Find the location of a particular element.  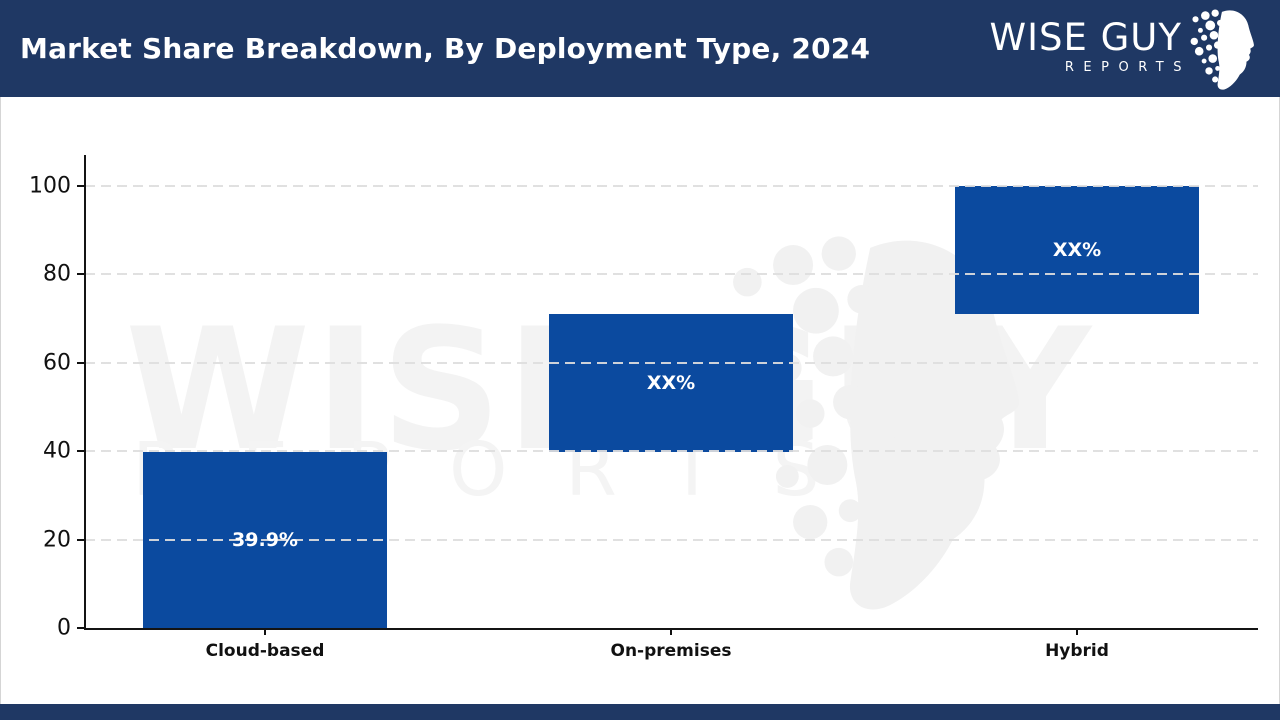

y-axis-tick-label: 60 is located at coordinates (57, 363).